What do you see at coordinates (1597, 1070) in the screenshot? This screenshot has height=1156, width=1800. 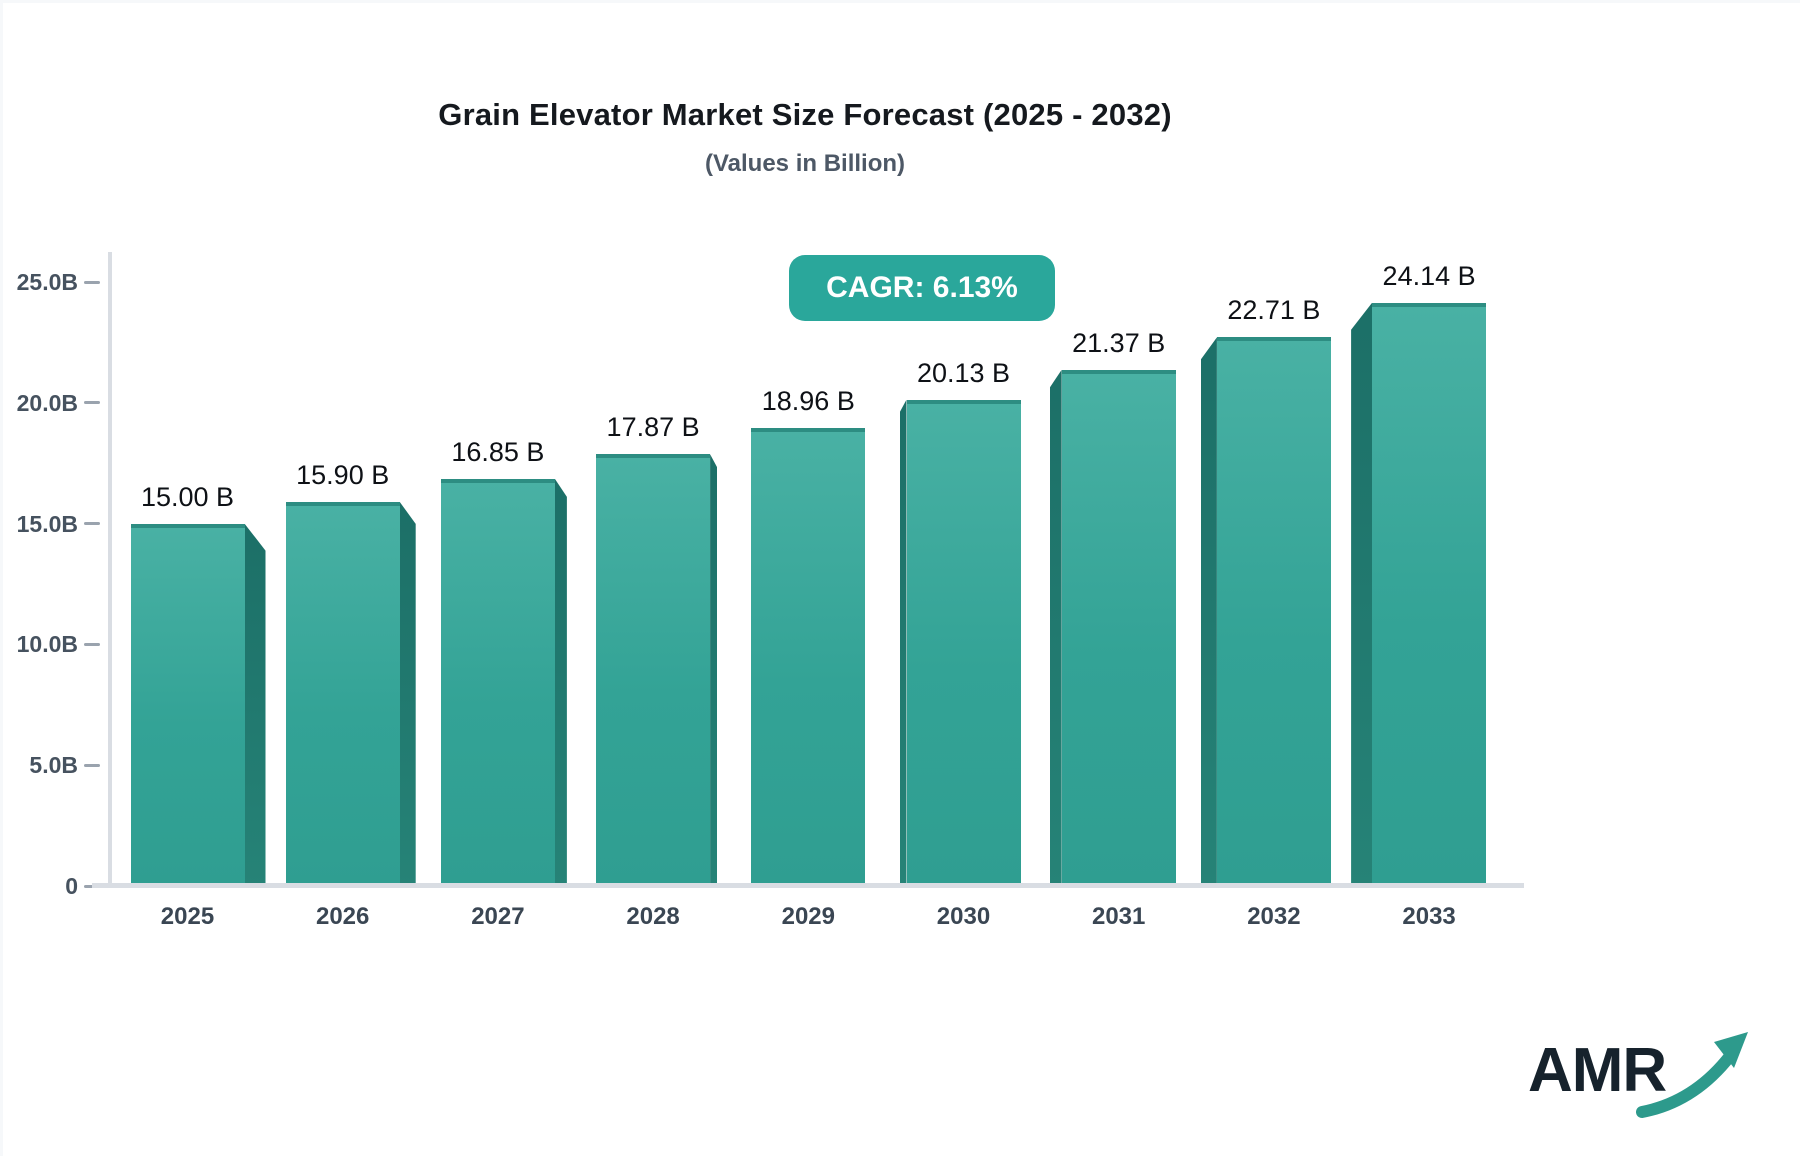 I see `amr-logo-text: AMR` at bounding box center [1597, 1070].